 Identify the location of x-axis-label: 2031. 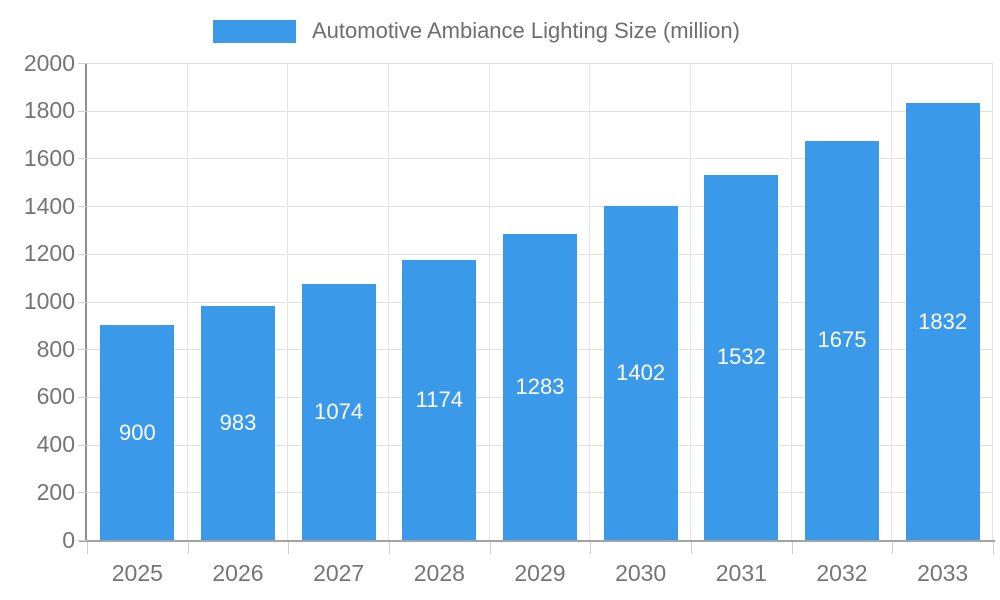
(741, 573).